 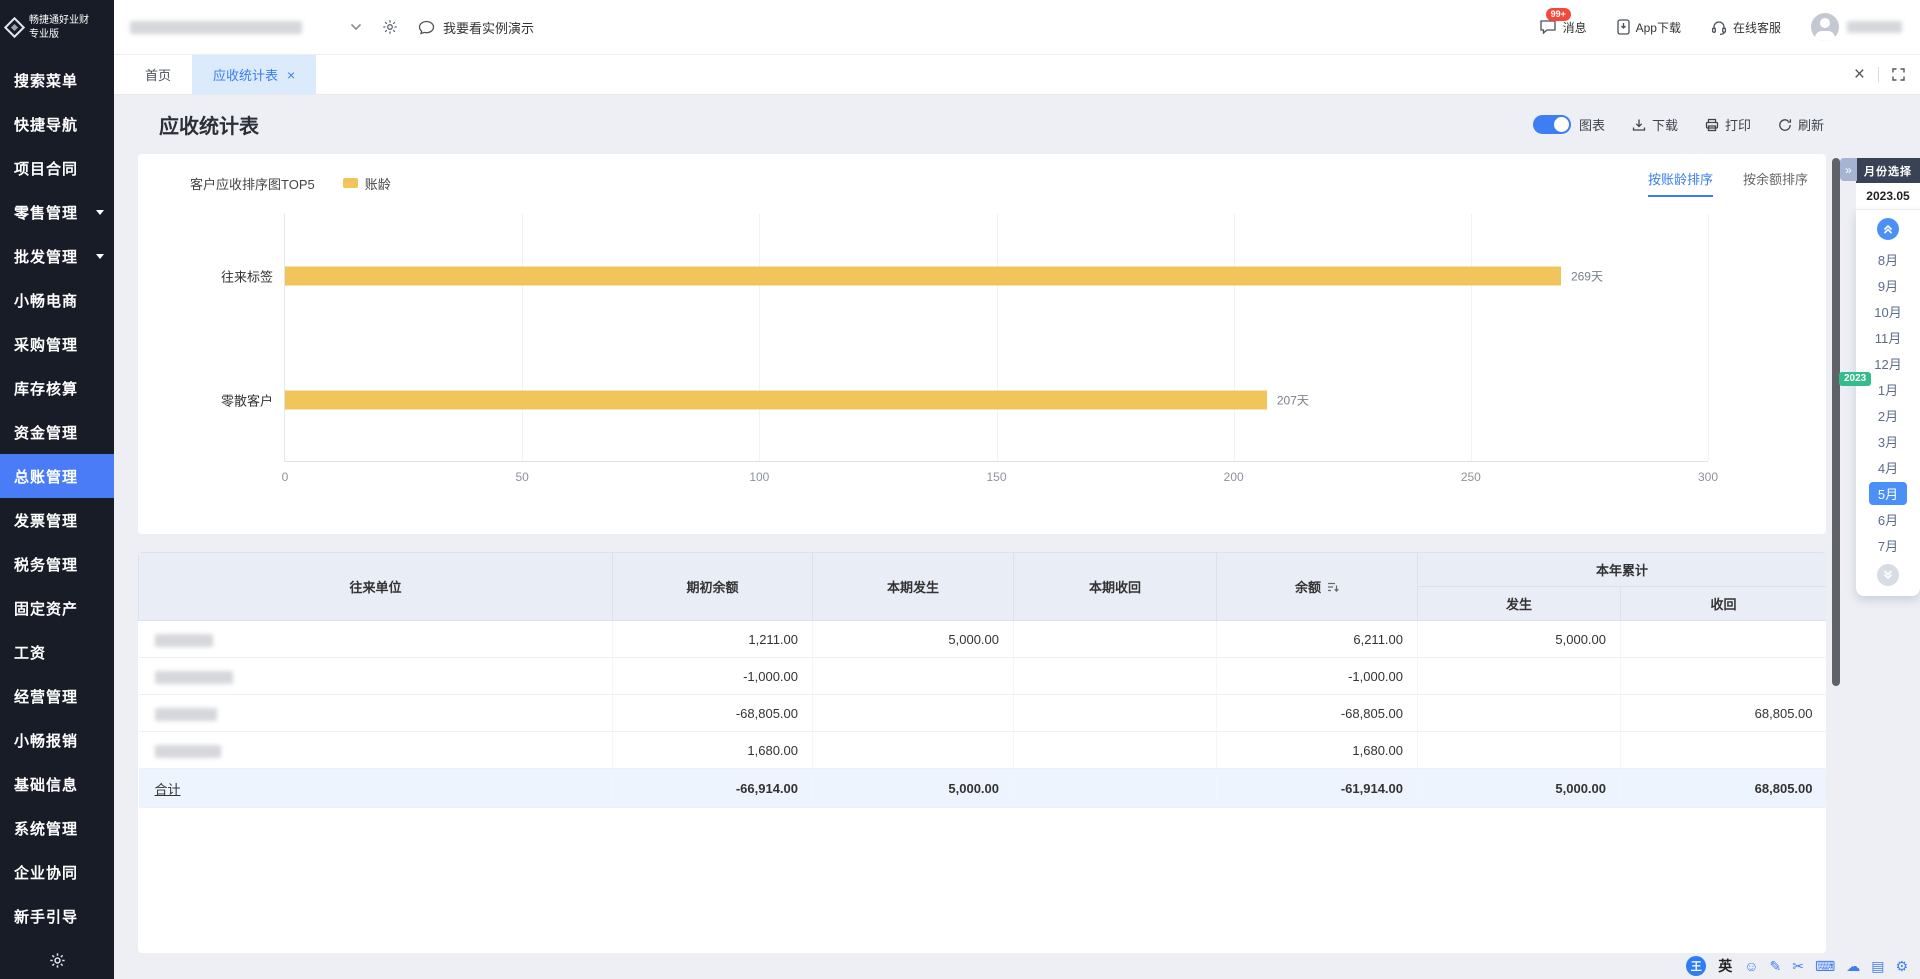 What do you see at coordinates (1723, 676) in the screenshot?
I see `amount-cell` at bounding box center [1723, 676].